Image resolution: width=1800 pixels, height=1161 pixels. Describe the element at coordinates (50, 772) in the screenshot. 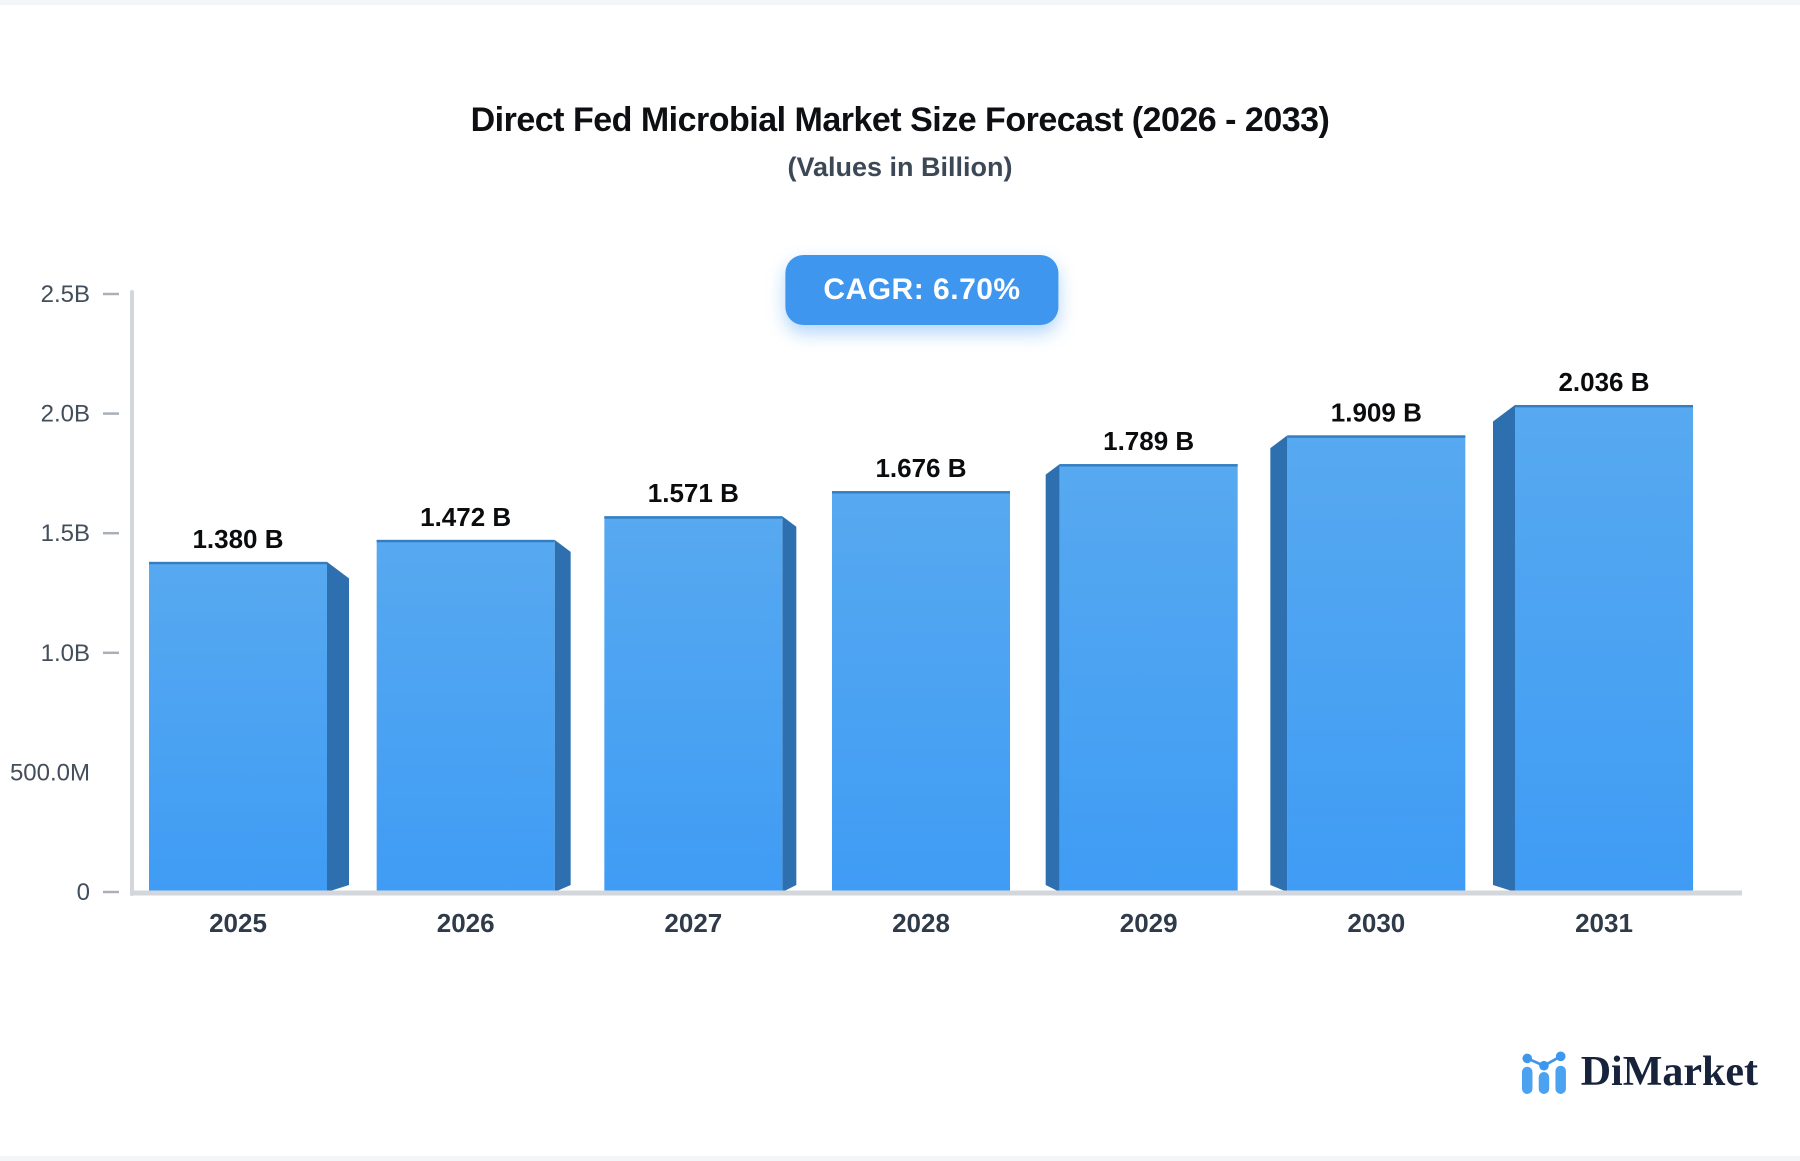

I see `y-tick-label: 500.0M` at that location.